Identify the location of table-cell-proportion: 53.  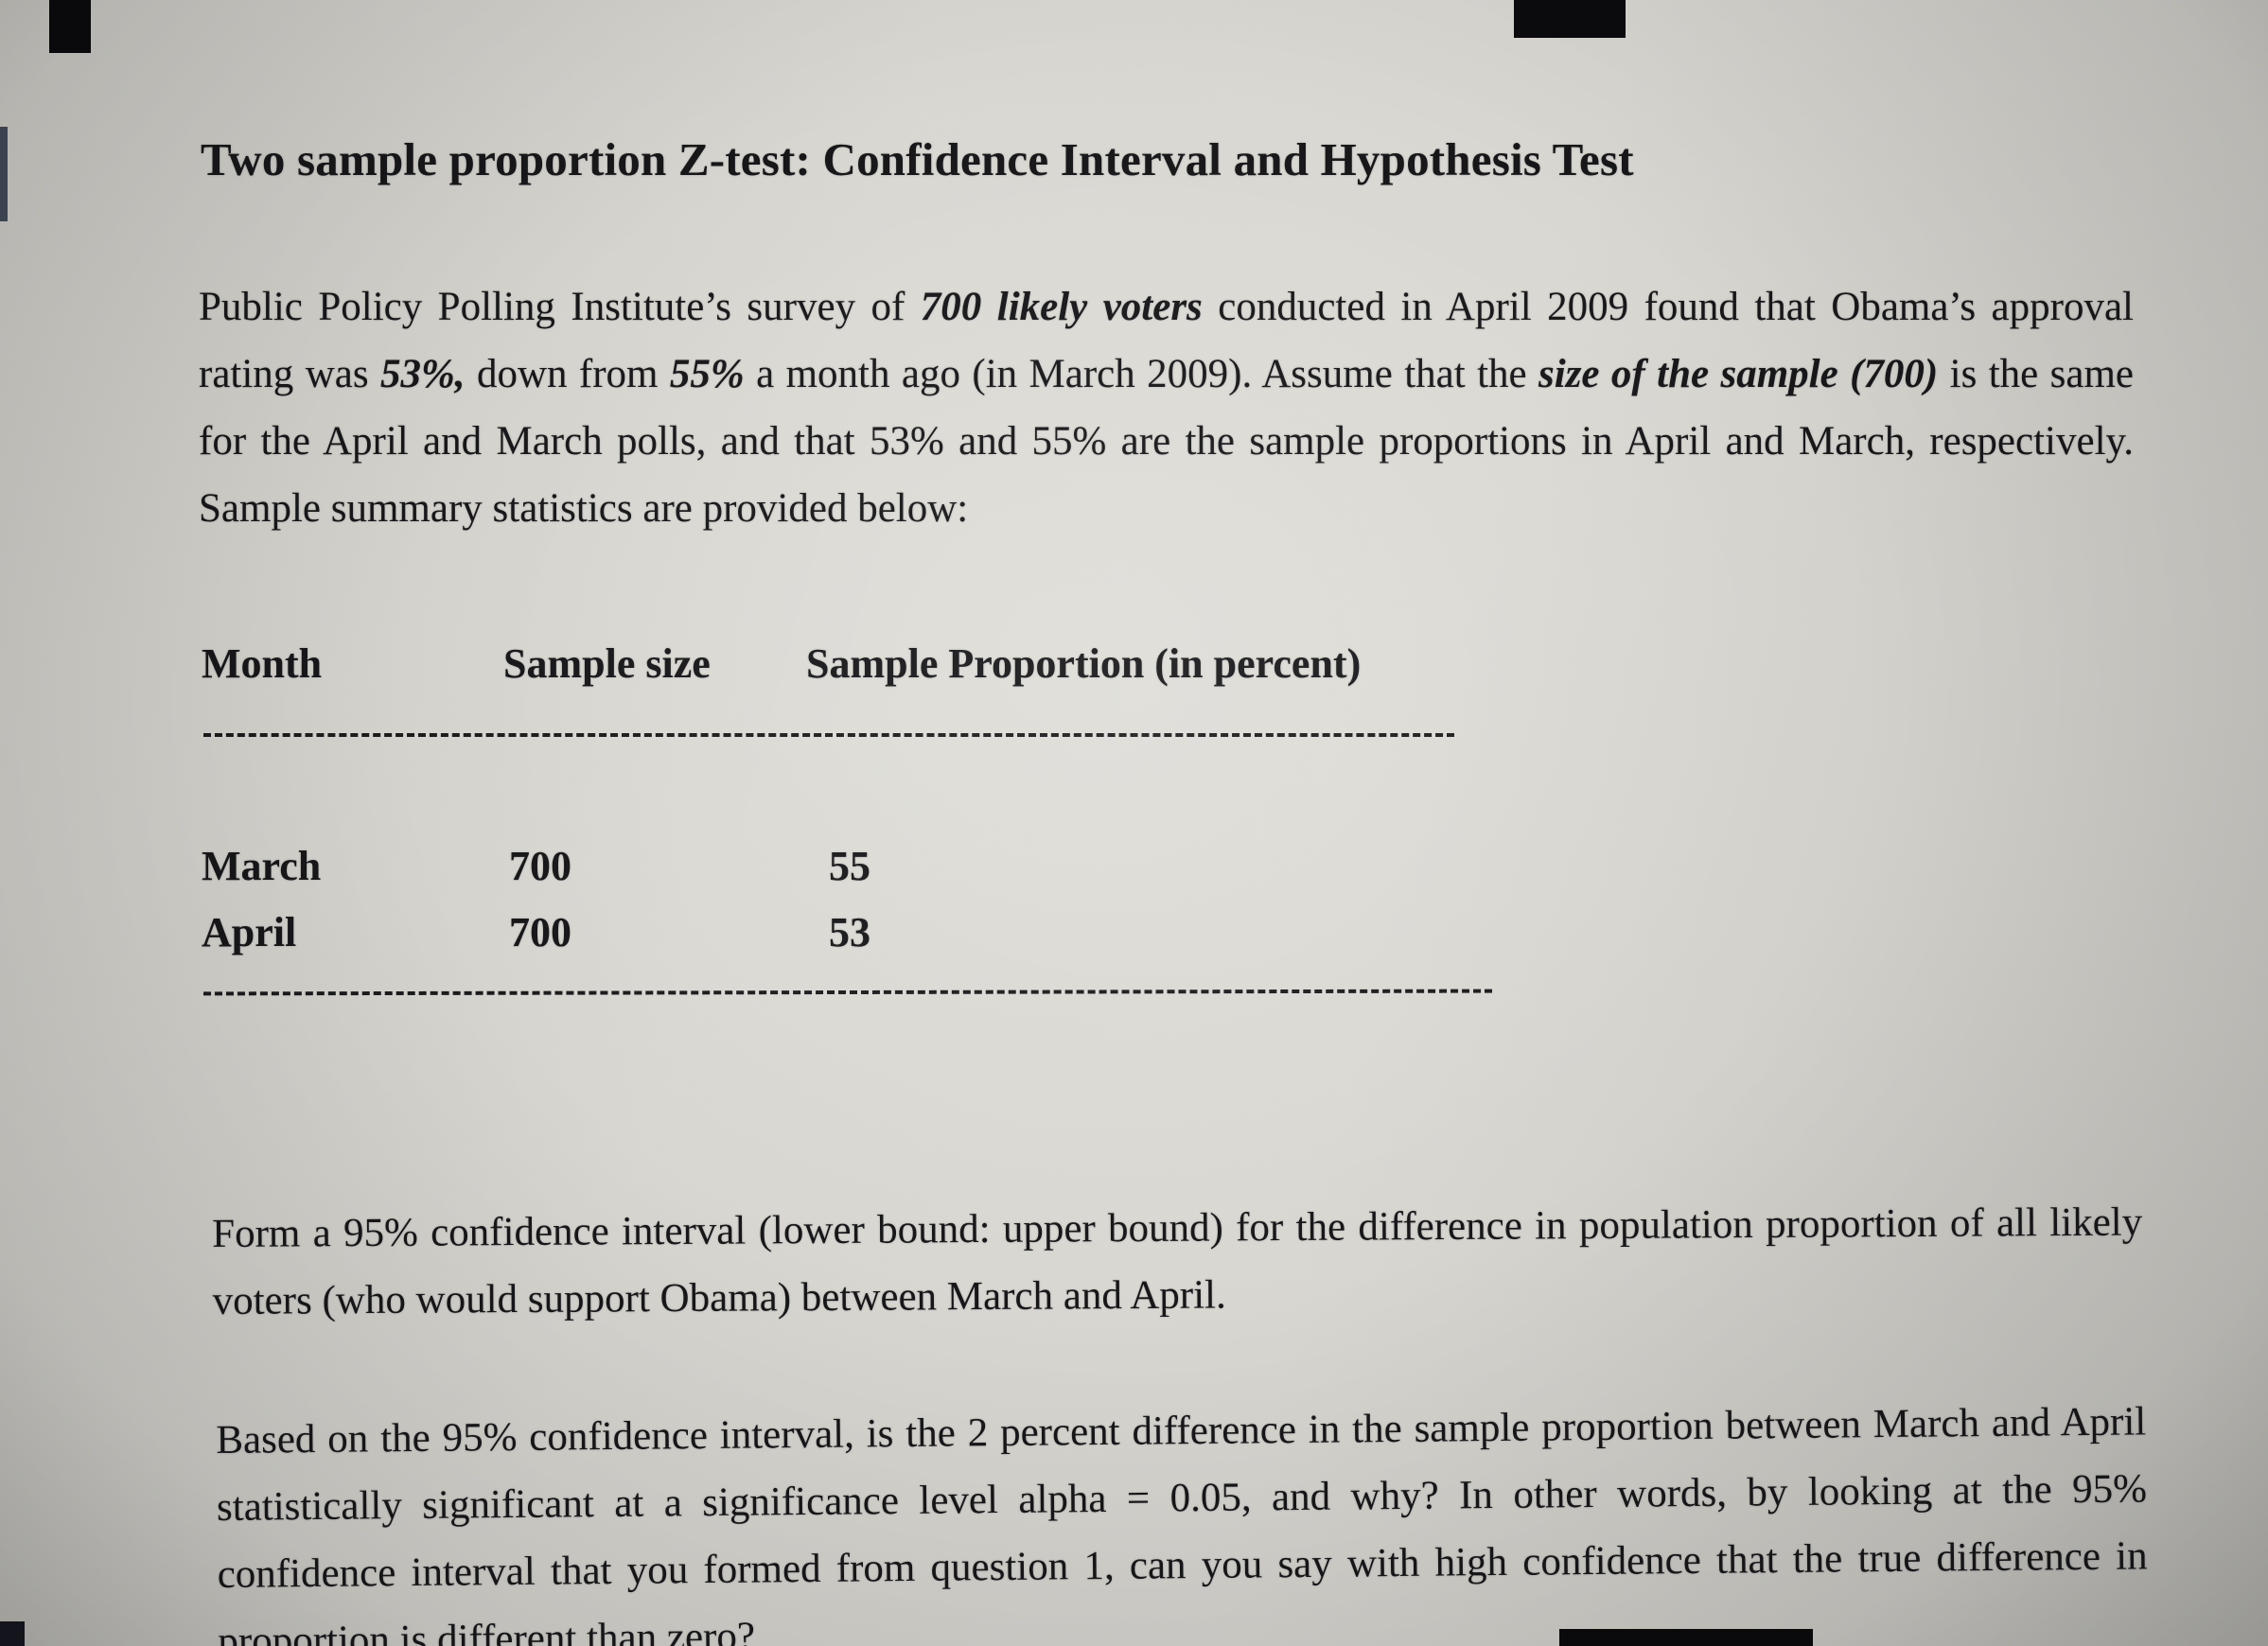
(849, 932).